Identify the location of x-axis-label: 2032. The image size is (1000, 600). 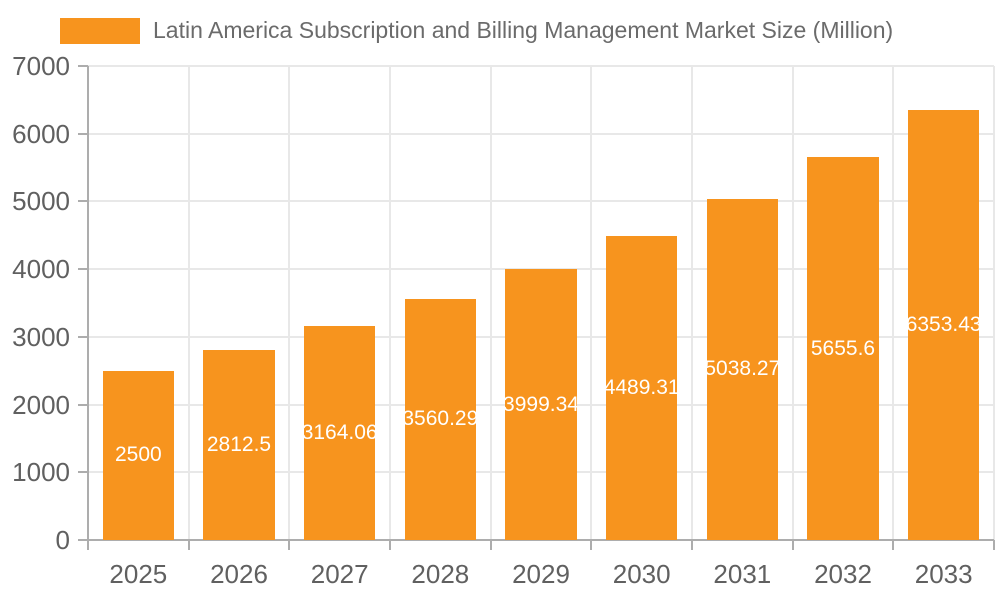
(843, 574).